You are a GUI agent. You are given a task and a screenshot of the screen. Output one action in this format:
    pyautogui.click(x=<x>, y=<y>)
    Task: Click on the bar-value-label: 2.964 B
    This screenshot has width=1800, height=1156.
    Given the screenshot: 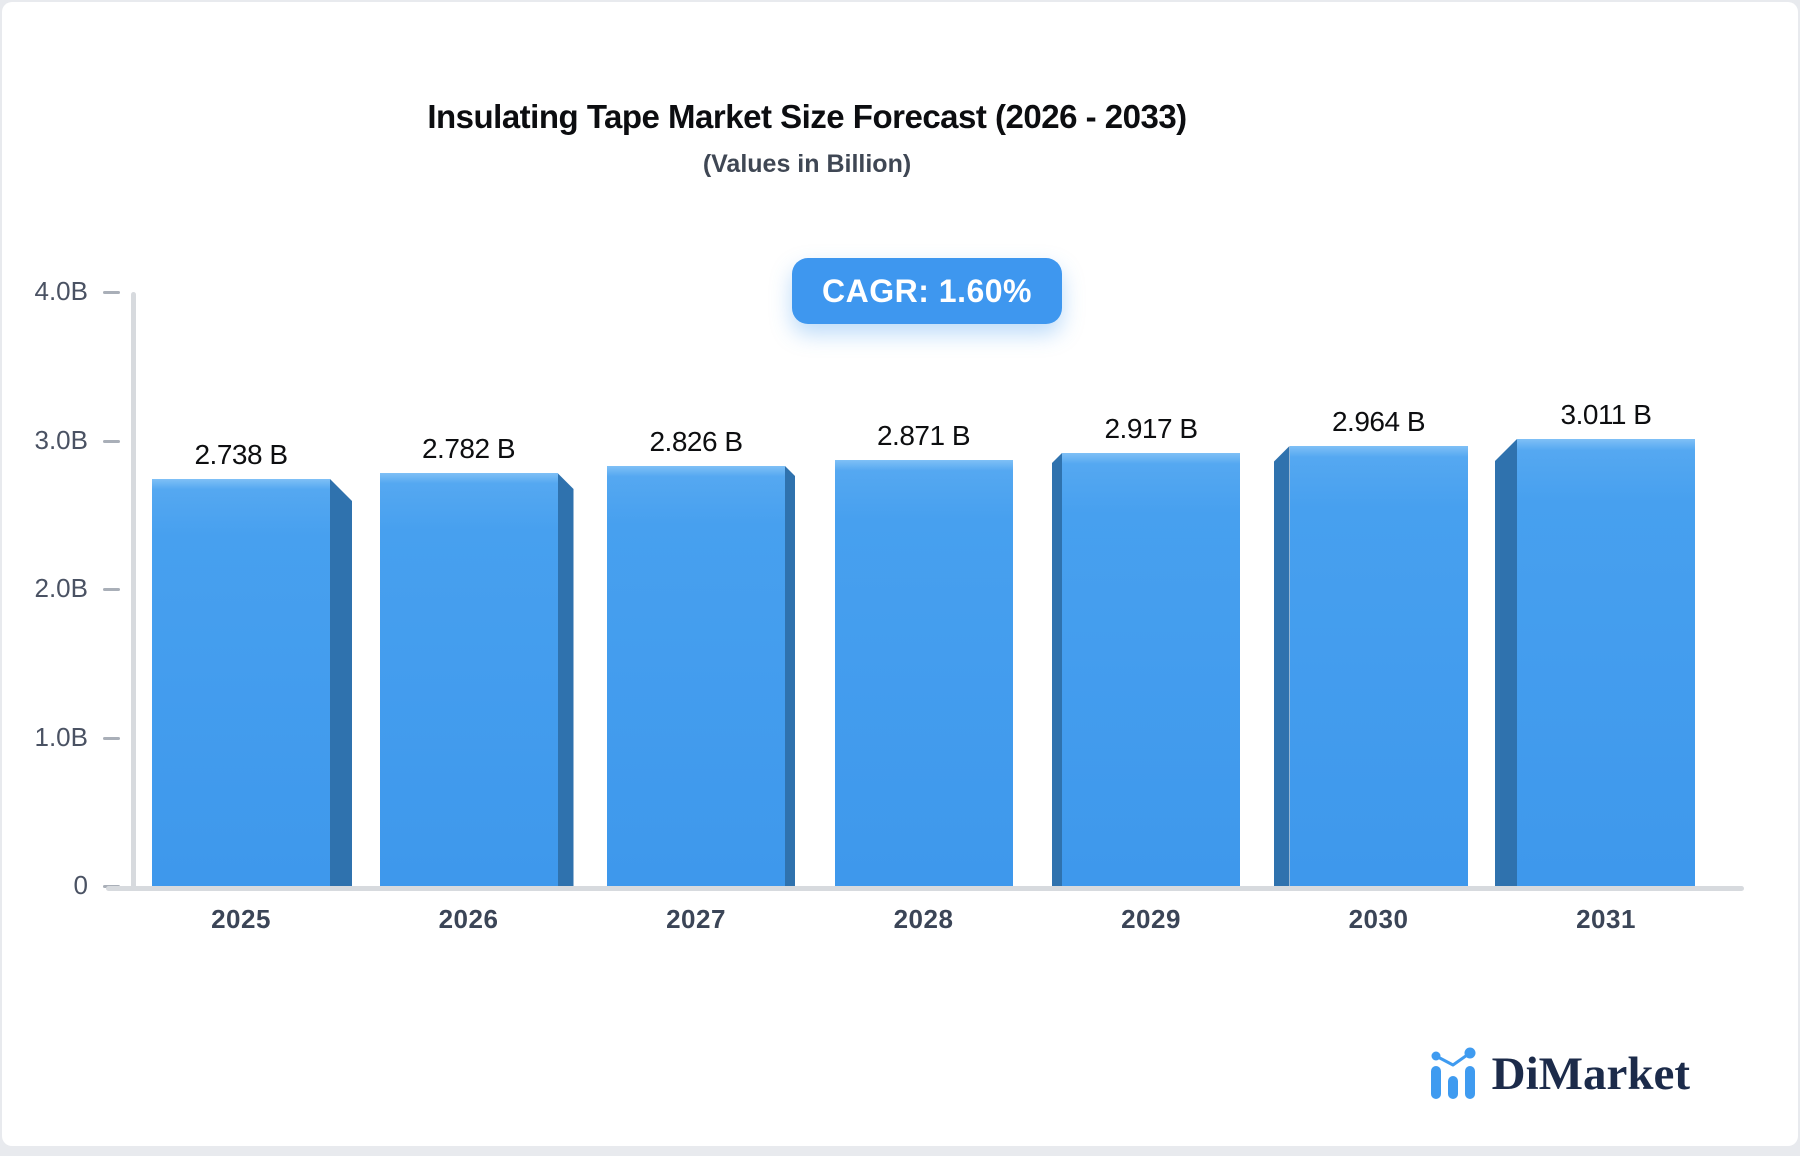 What is the action you would take?
    pyautogui.click(x=1378, y=421)
    